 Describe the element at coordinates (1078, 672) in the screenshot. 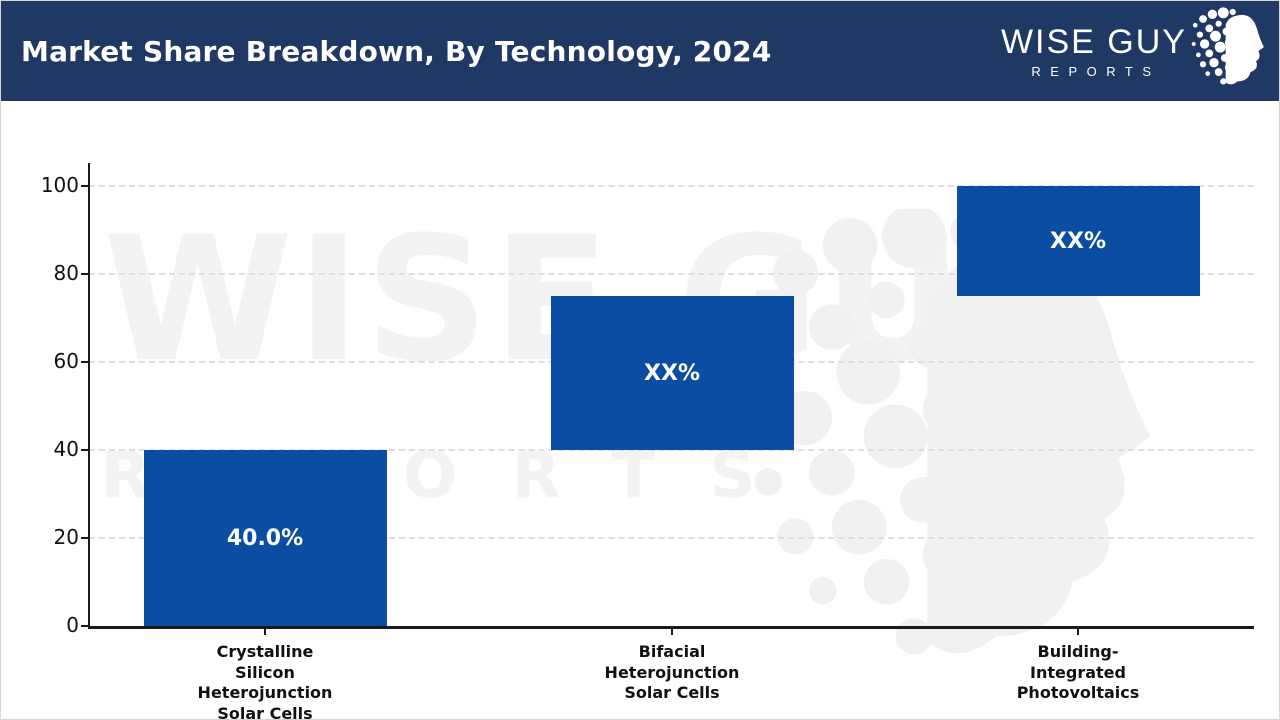

I see `x-axis-category-label: Building- Integrated Photovoltaics` at that location.